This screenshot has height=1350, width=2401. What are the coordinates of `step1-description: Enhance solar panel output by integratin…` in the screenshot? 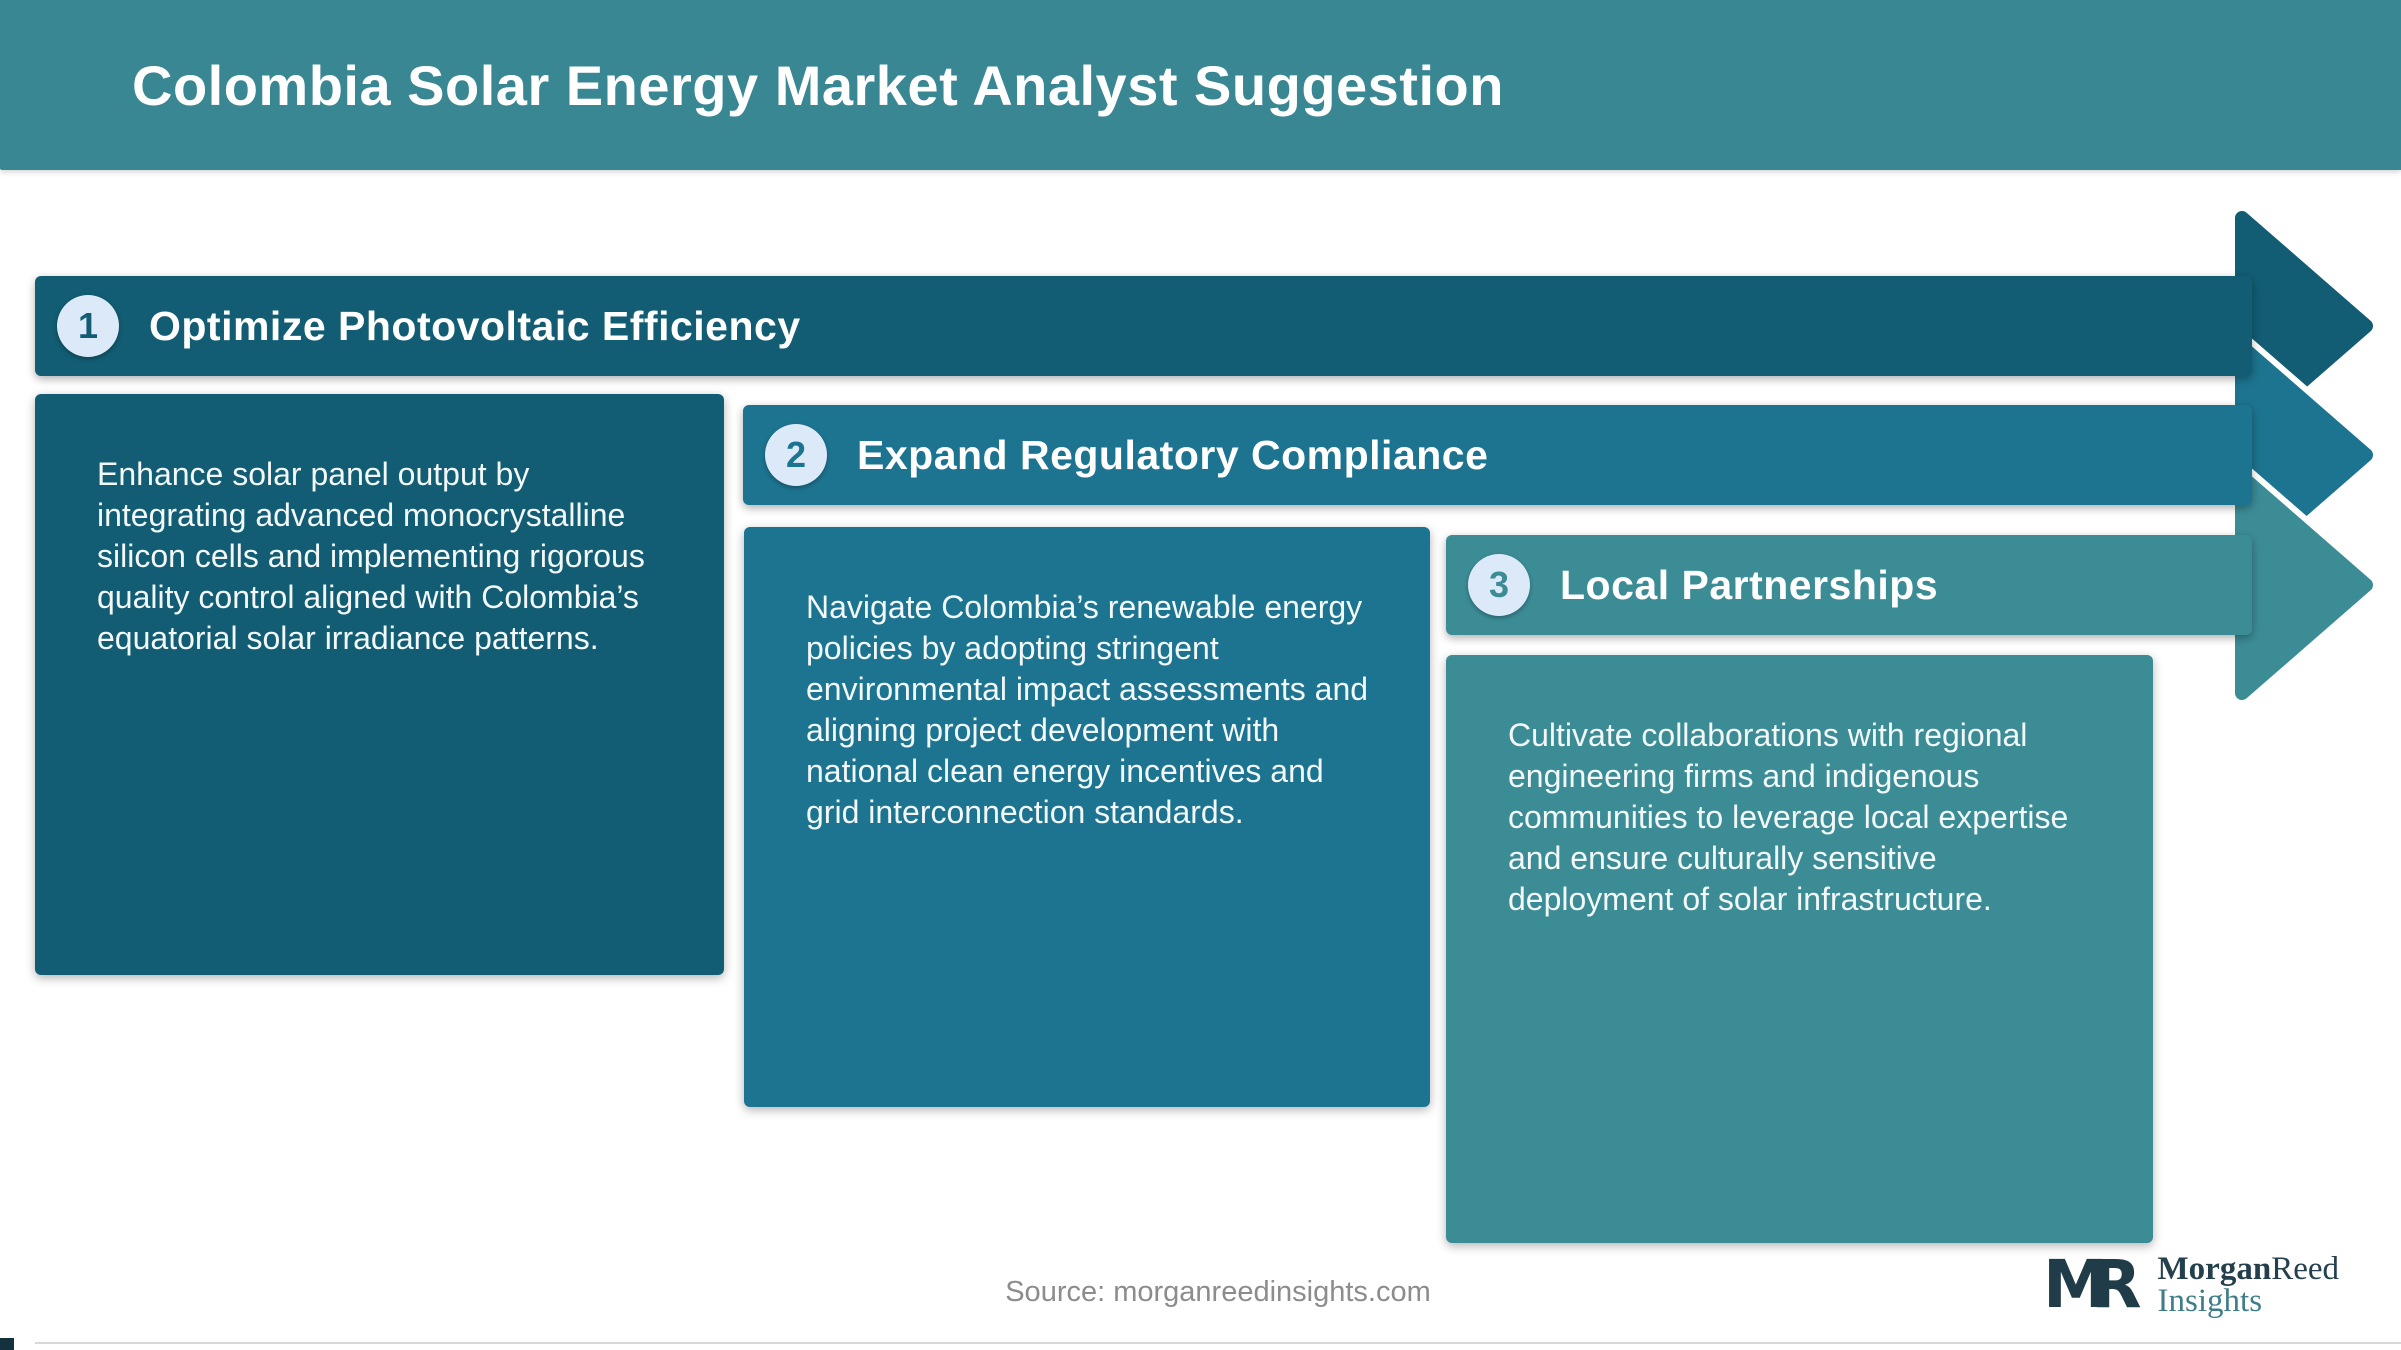 It's located at (371, 556).